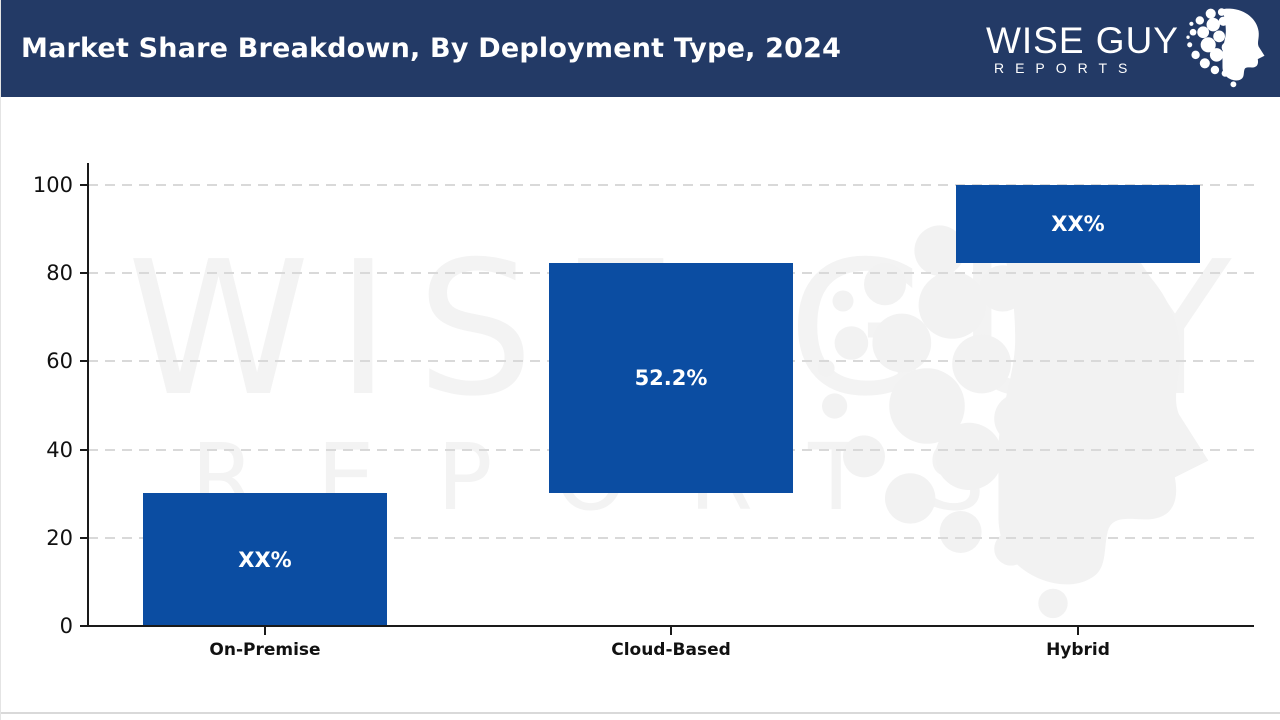 This screenshot has width=1280, height=720. Describe the element at coordinates (1078, 650) in the screenshot. I see `x-axis-label: Hybrid` at that location.